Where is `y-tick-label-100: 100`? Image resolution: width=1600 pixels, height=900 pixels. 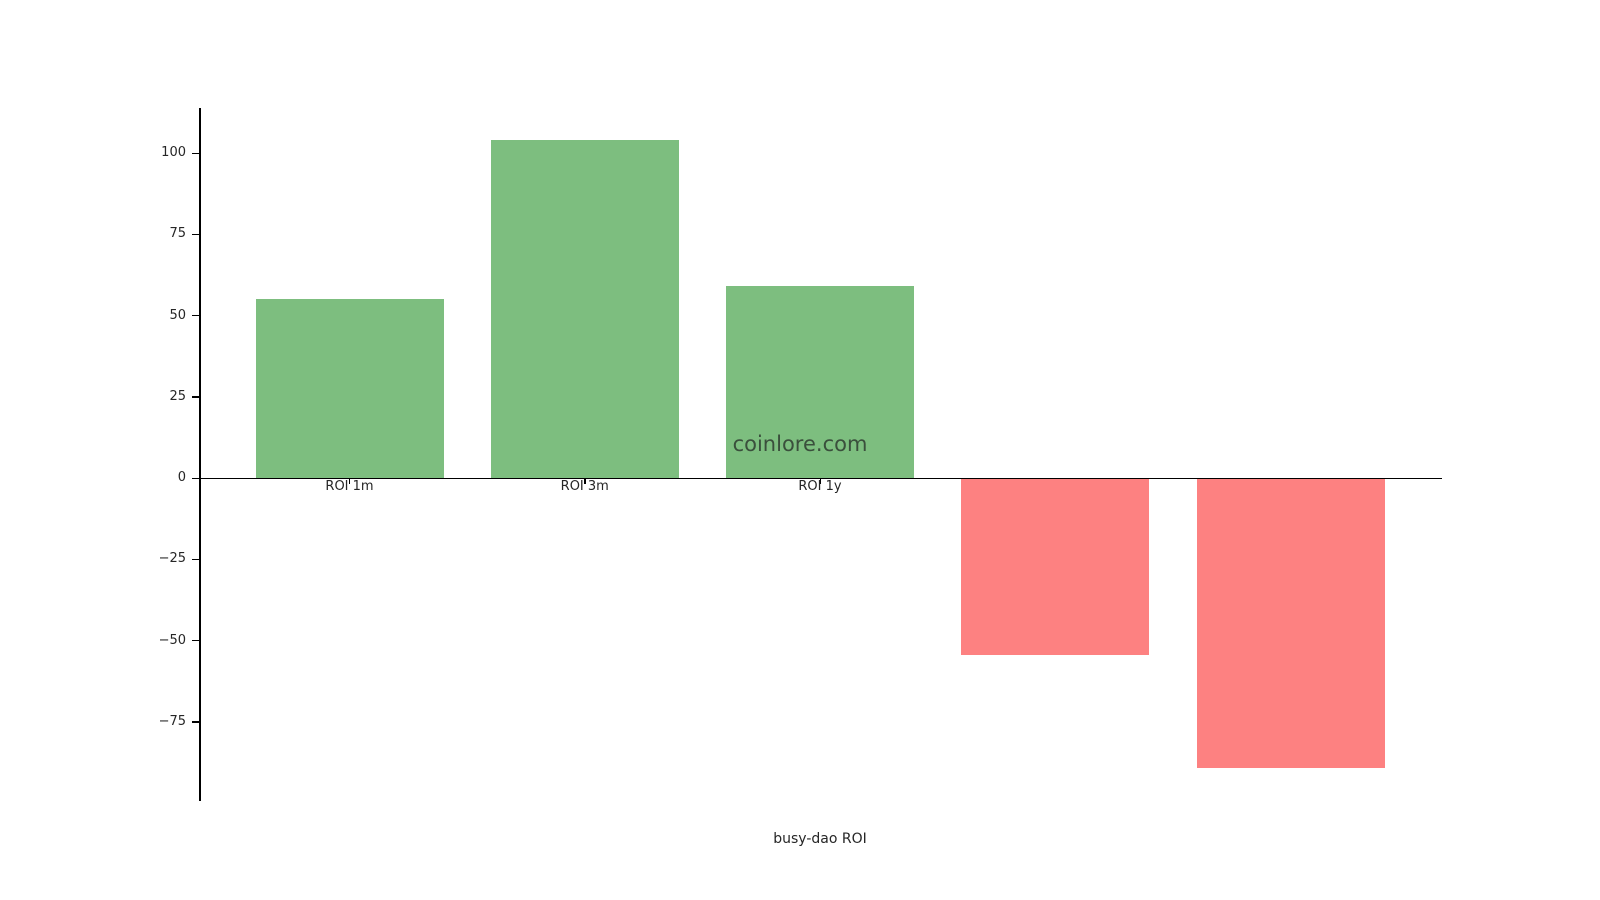 y-tick-label-100: 100 is located at coordinates (173, 152).